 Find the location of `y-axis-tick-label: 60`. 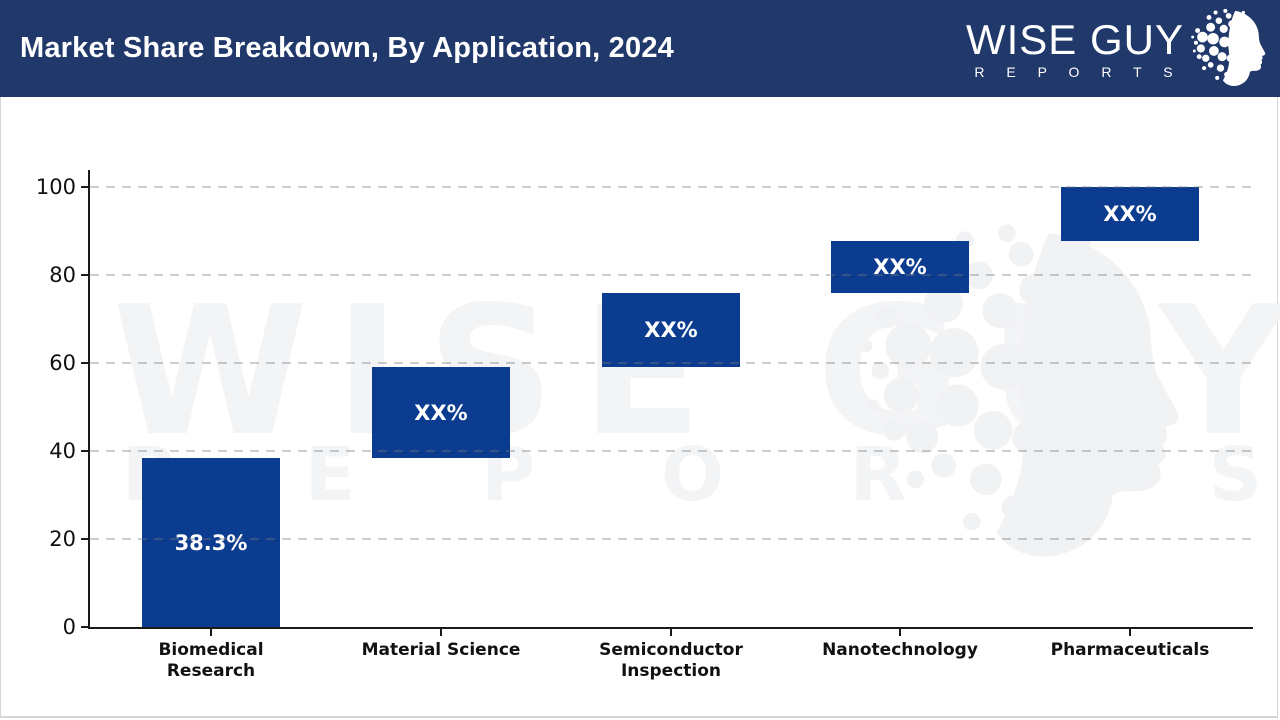

y-axis-tick-label: 60 is located at coordinates (62, 363).